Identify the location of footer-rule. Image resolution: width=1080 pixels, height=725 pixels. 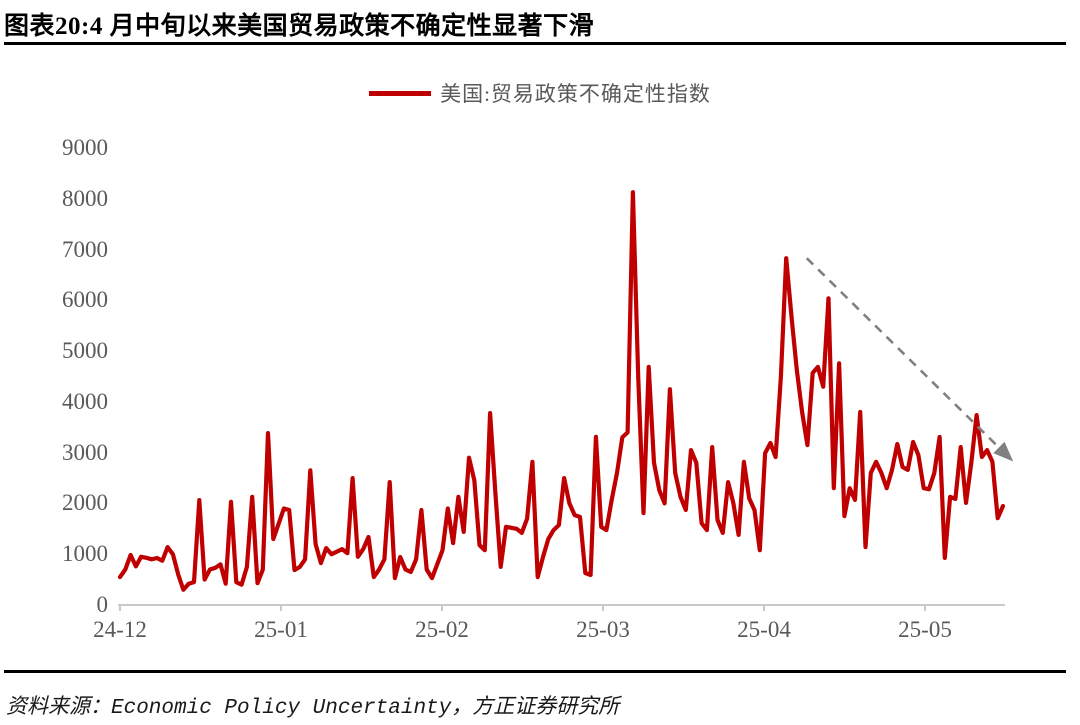
(535, 671).